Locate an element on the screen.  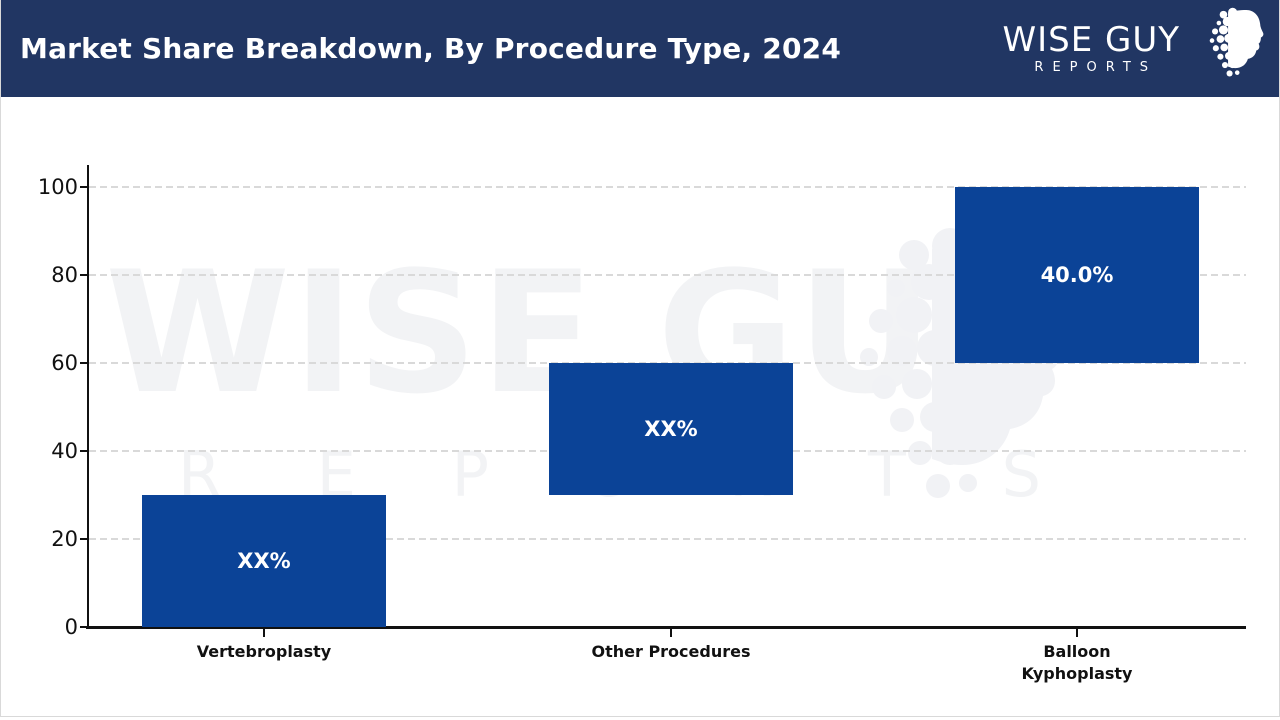
y-tick-label: 80 is located at coordinates (64, 275).